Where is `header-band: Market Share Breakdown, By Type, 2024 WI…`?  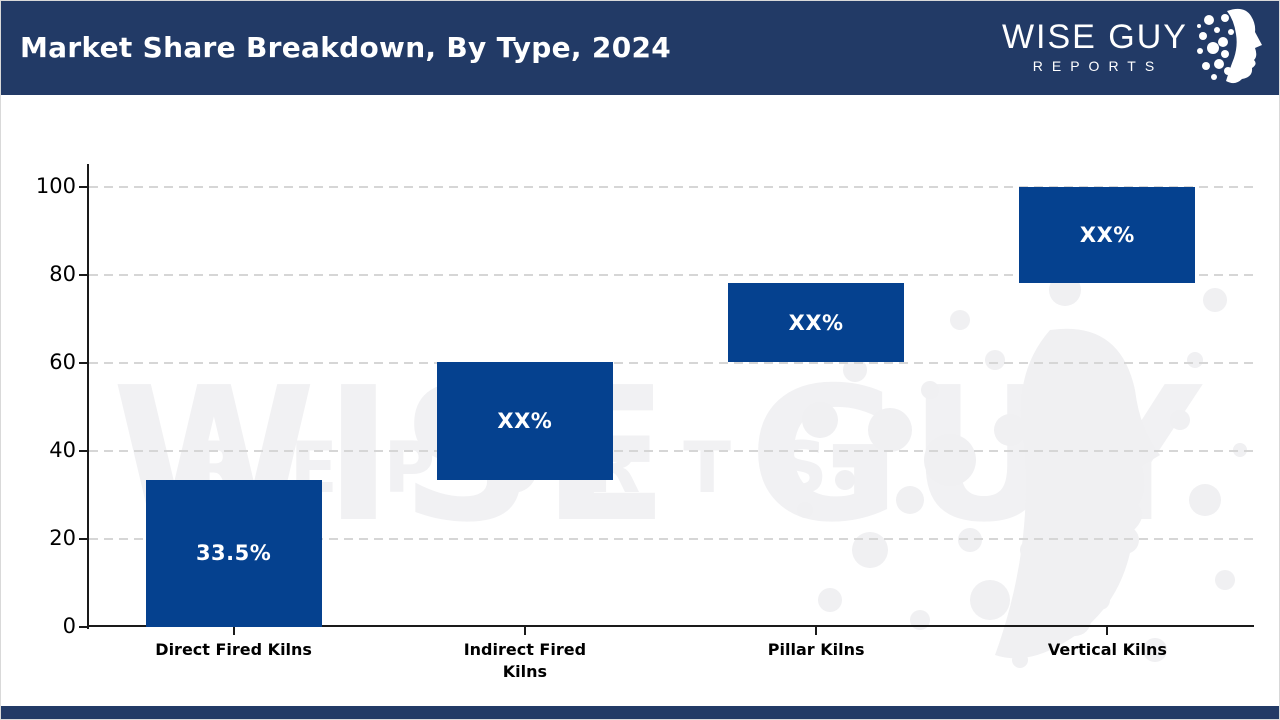 header-band: Market Share Breakdown, By Type, 2024 WI… is located at coordinates (640, 47).